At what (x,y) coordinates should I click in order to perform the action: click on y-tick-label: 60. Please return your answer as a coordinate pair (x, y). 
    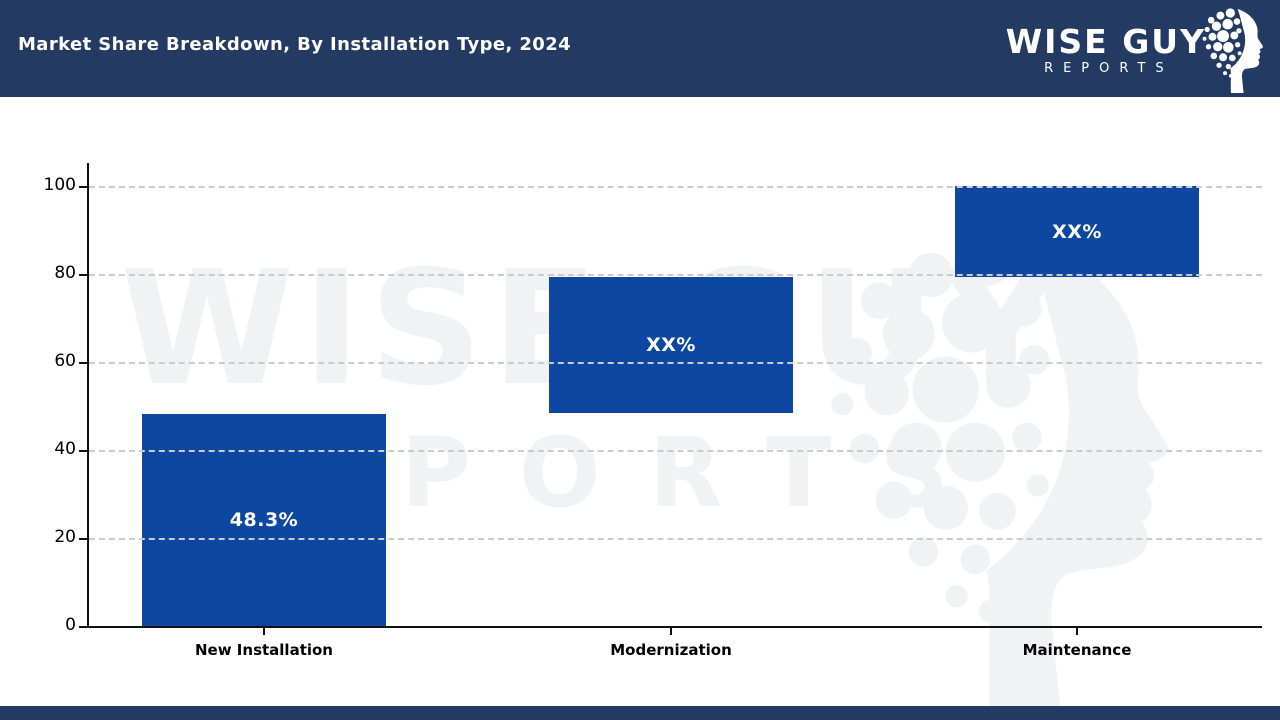
    Looking at the image, I should click on (65, 361).